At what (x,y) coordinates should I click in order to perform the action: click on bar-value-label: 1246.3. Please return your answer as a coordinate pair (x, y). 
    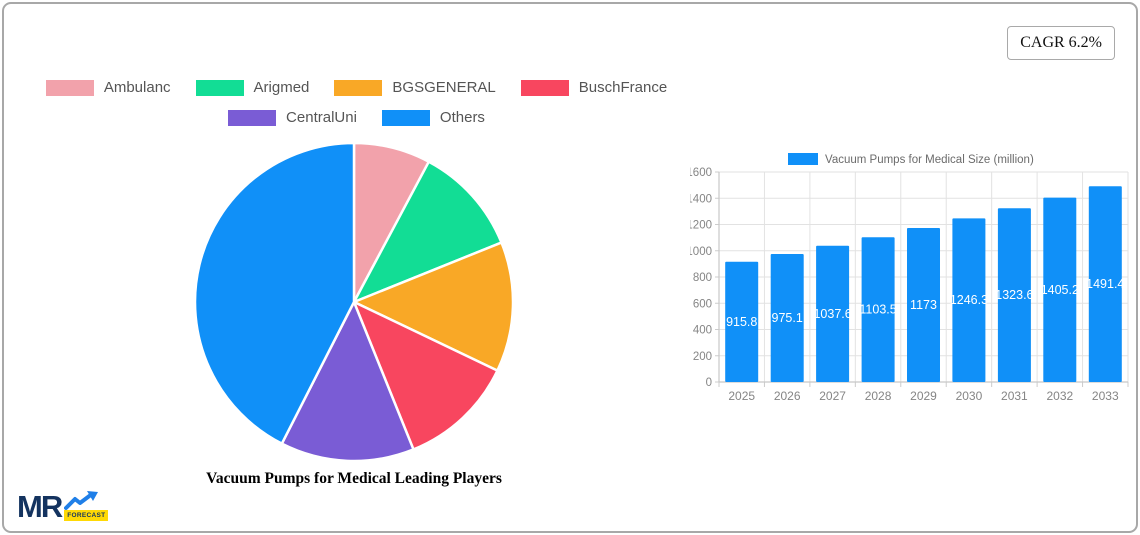
    Looking at the image, I should click on (969, 300).